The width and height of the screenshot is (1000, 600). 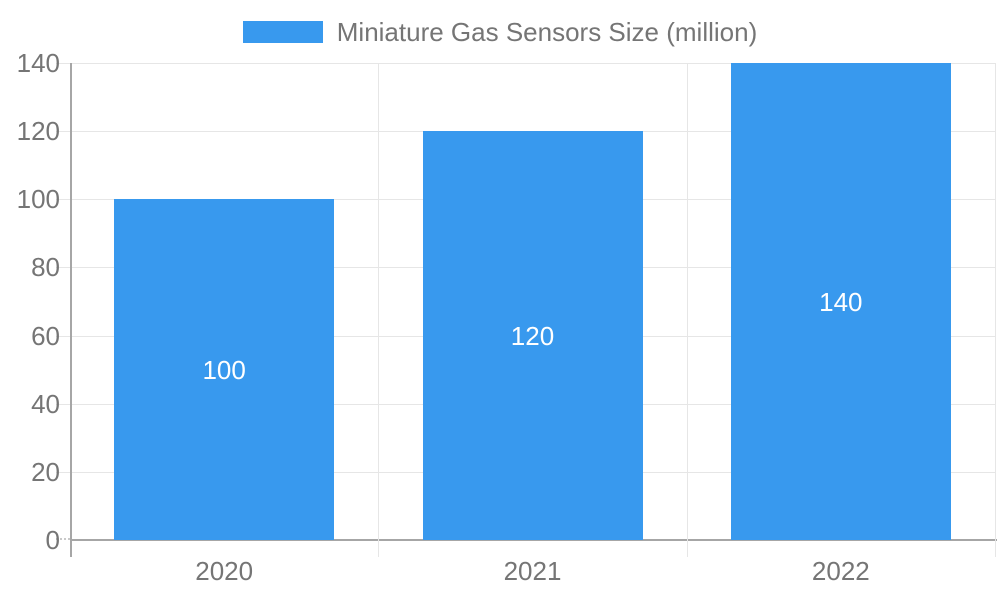 What do you see at coordinates (840, 571) in the screenshot?
I see `x-axis-tick-label: 2022` at bounding box center [840, 571].